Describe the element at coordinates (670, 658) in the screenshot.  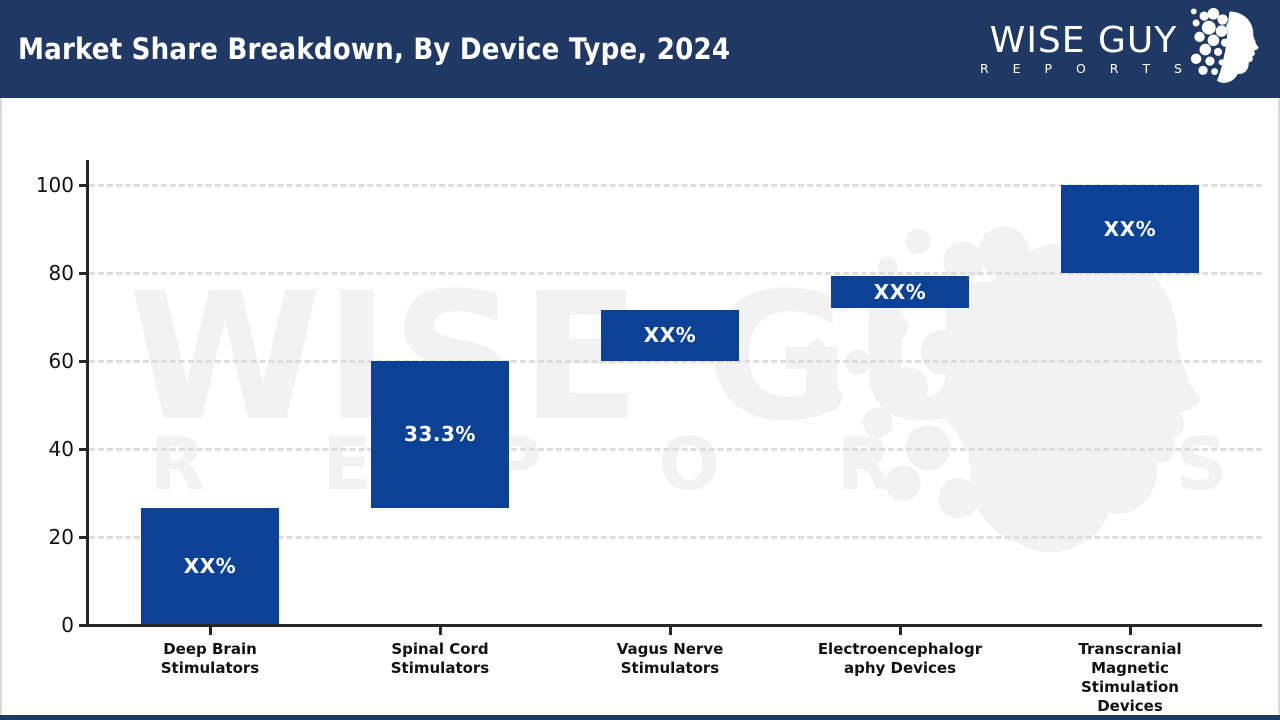
I see `x-category-label: Vagus Nerve Stimulators` at that location.